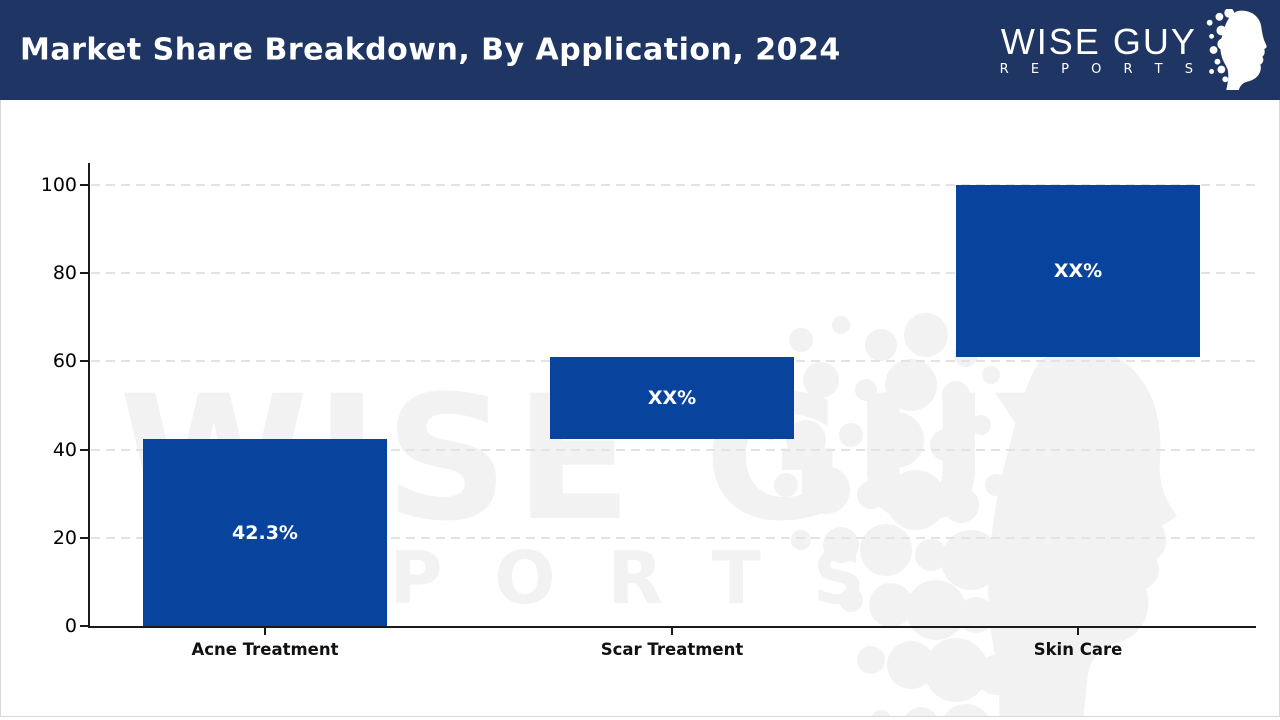 The height and width of the screenshot is (720, 1280). What do you see at coordinates (64, 361) in the screenshot?
I see `y-tick-label-60: 60` at bounding box center [64, 361].